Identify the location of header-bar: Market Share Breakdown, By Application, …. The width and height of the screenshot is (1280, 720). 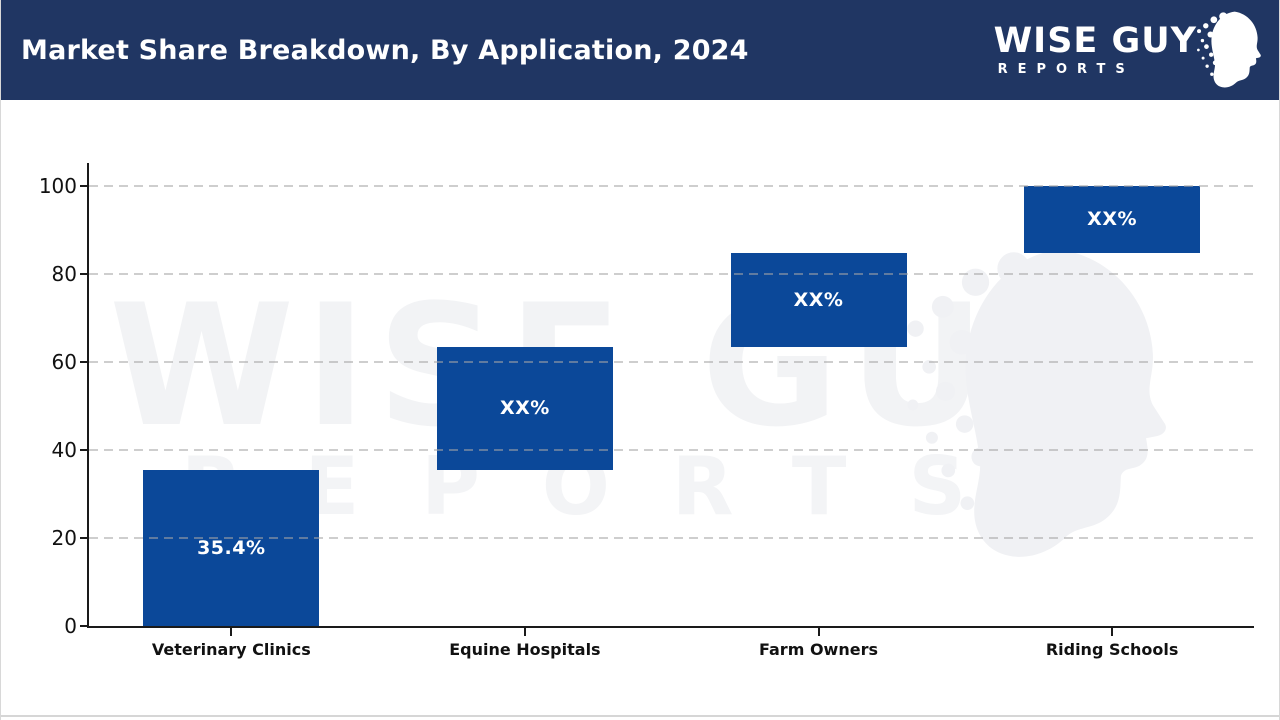
(640, 50).